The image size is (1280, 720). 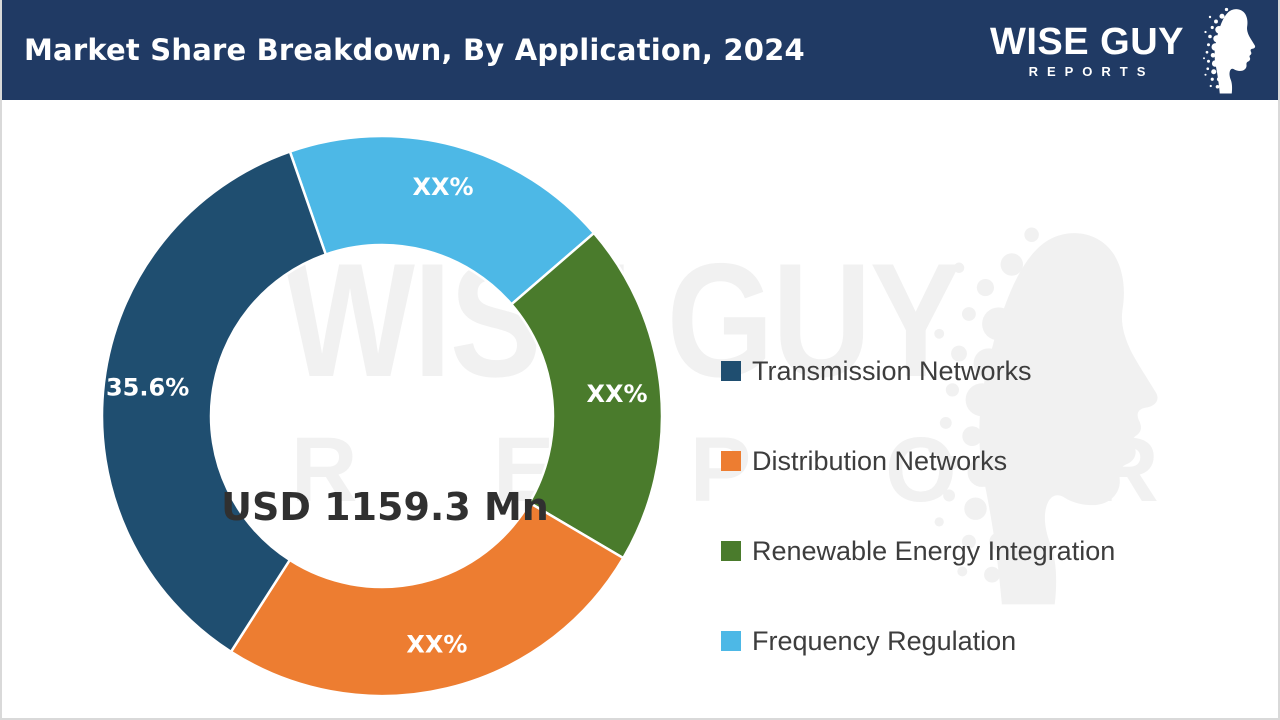 I want to click on donut-slice-renewable-energy-integration, so click(x=587, y=395).